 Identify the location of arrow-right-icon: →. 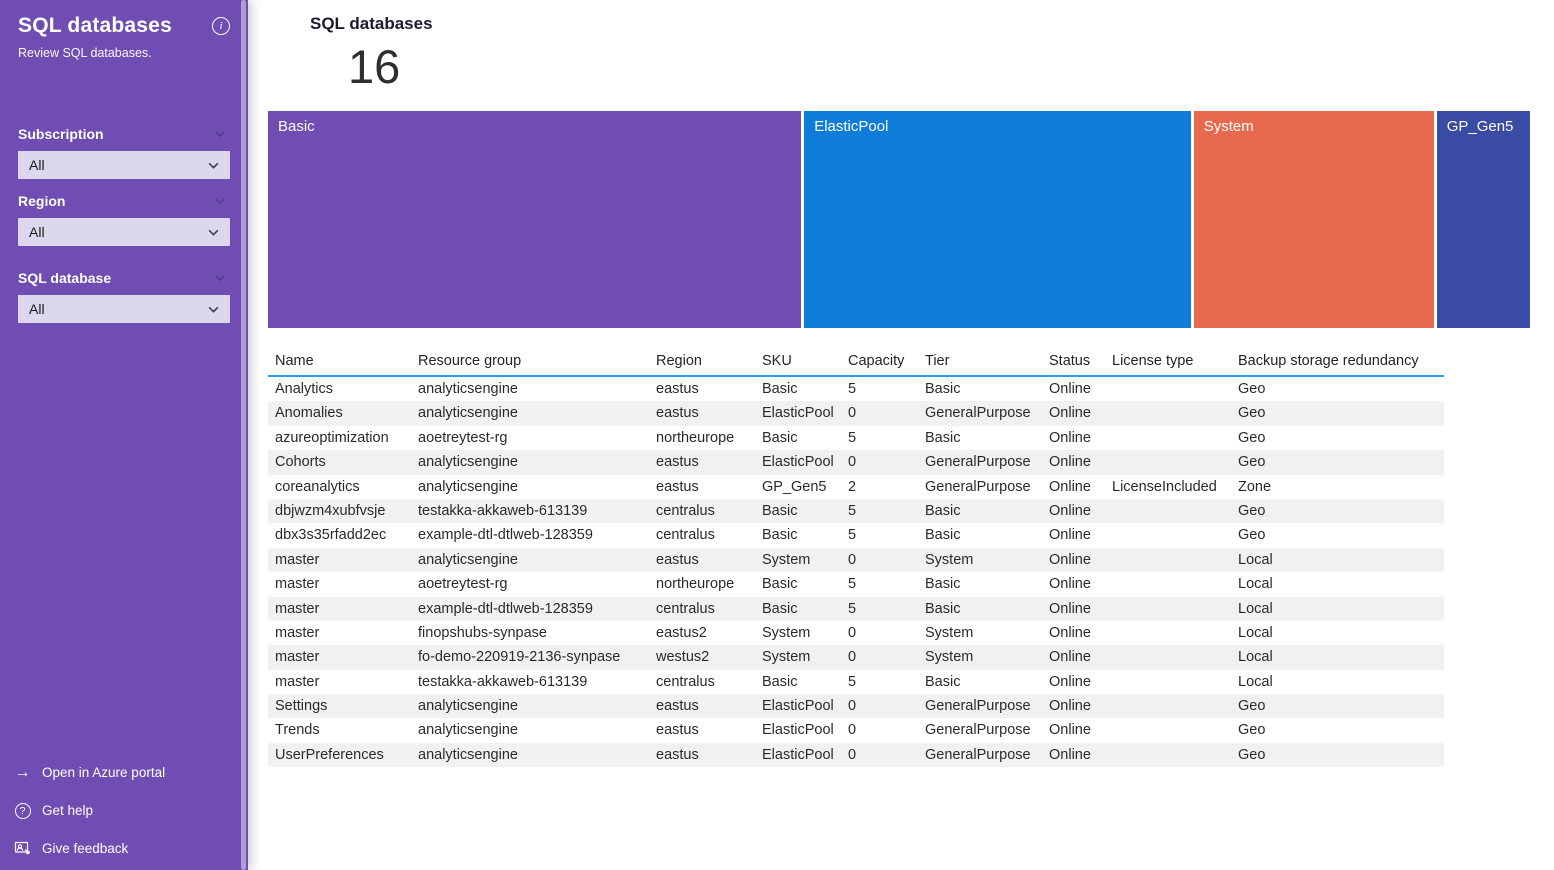
(22, 772).